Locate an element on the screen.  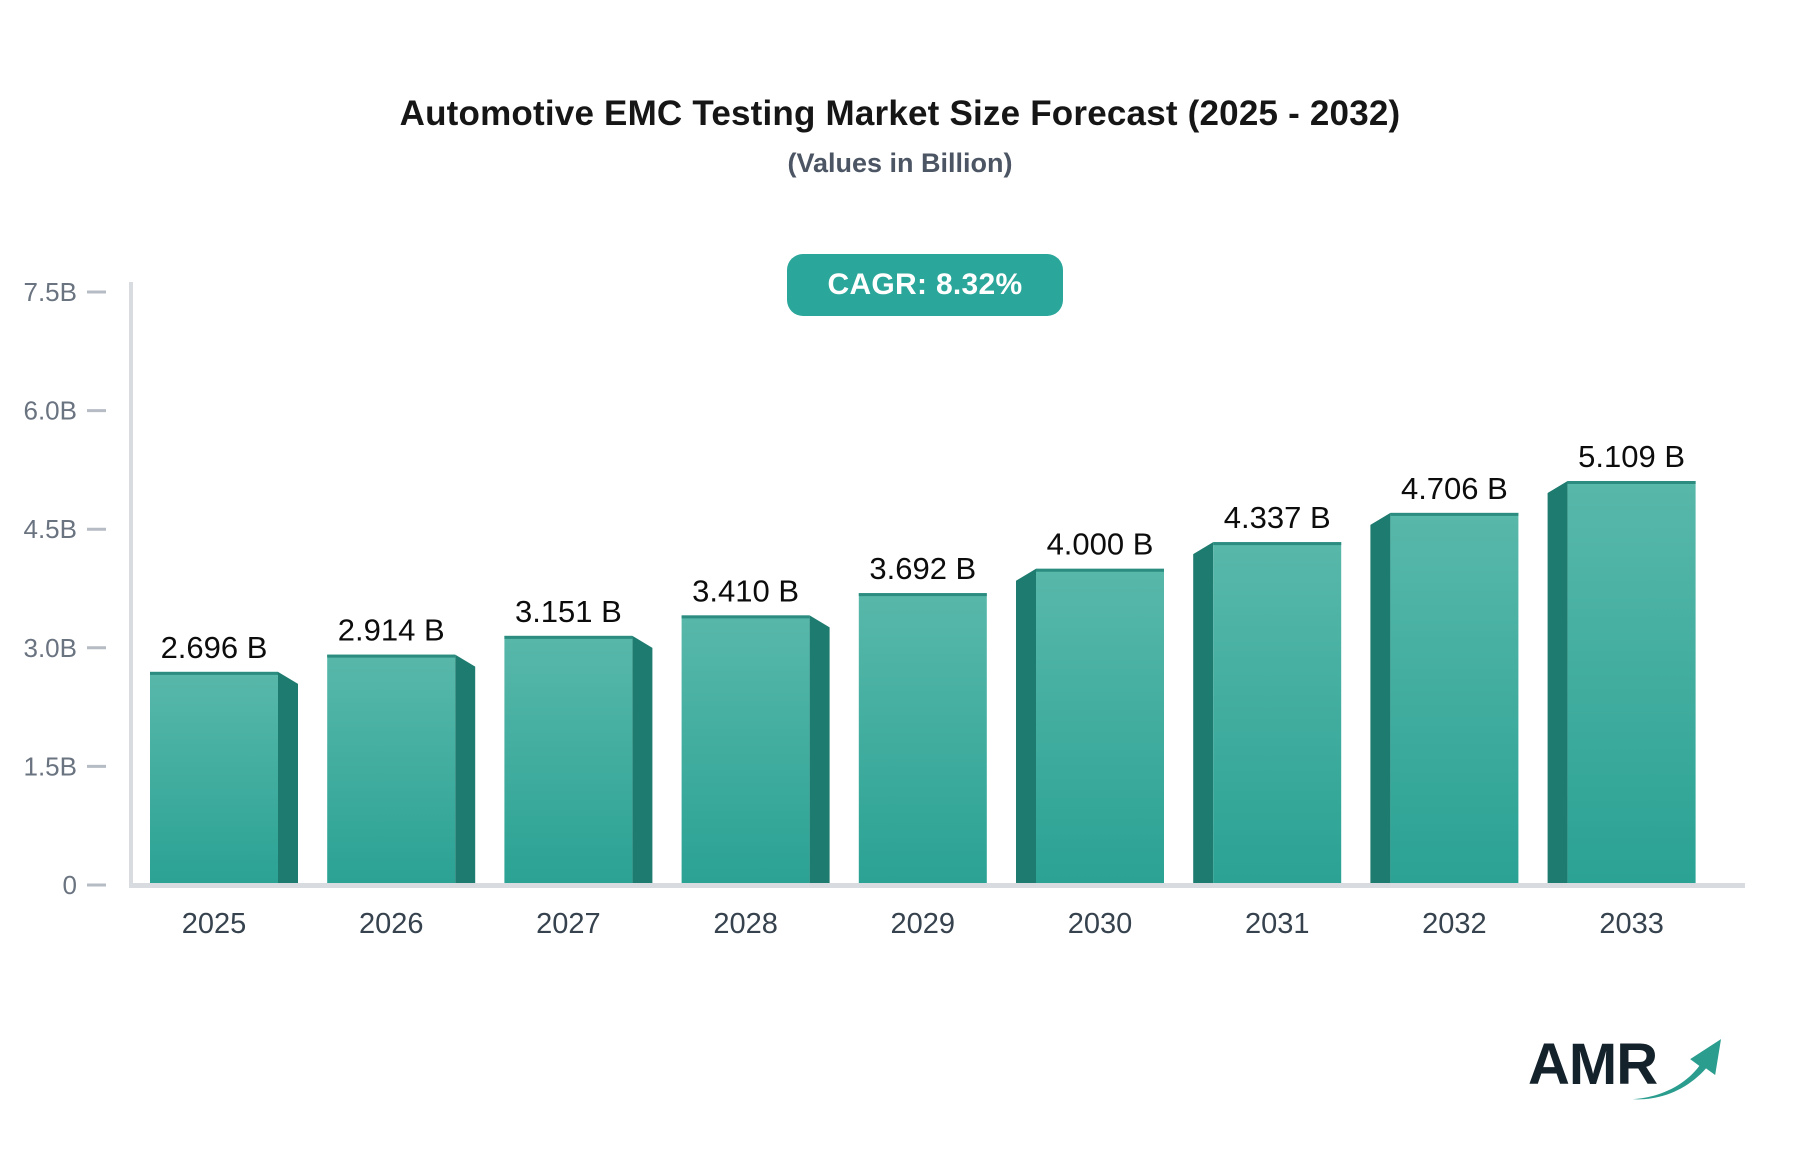
bar-2028: 3.410 B 2028 is located at coordinates (755, 756).